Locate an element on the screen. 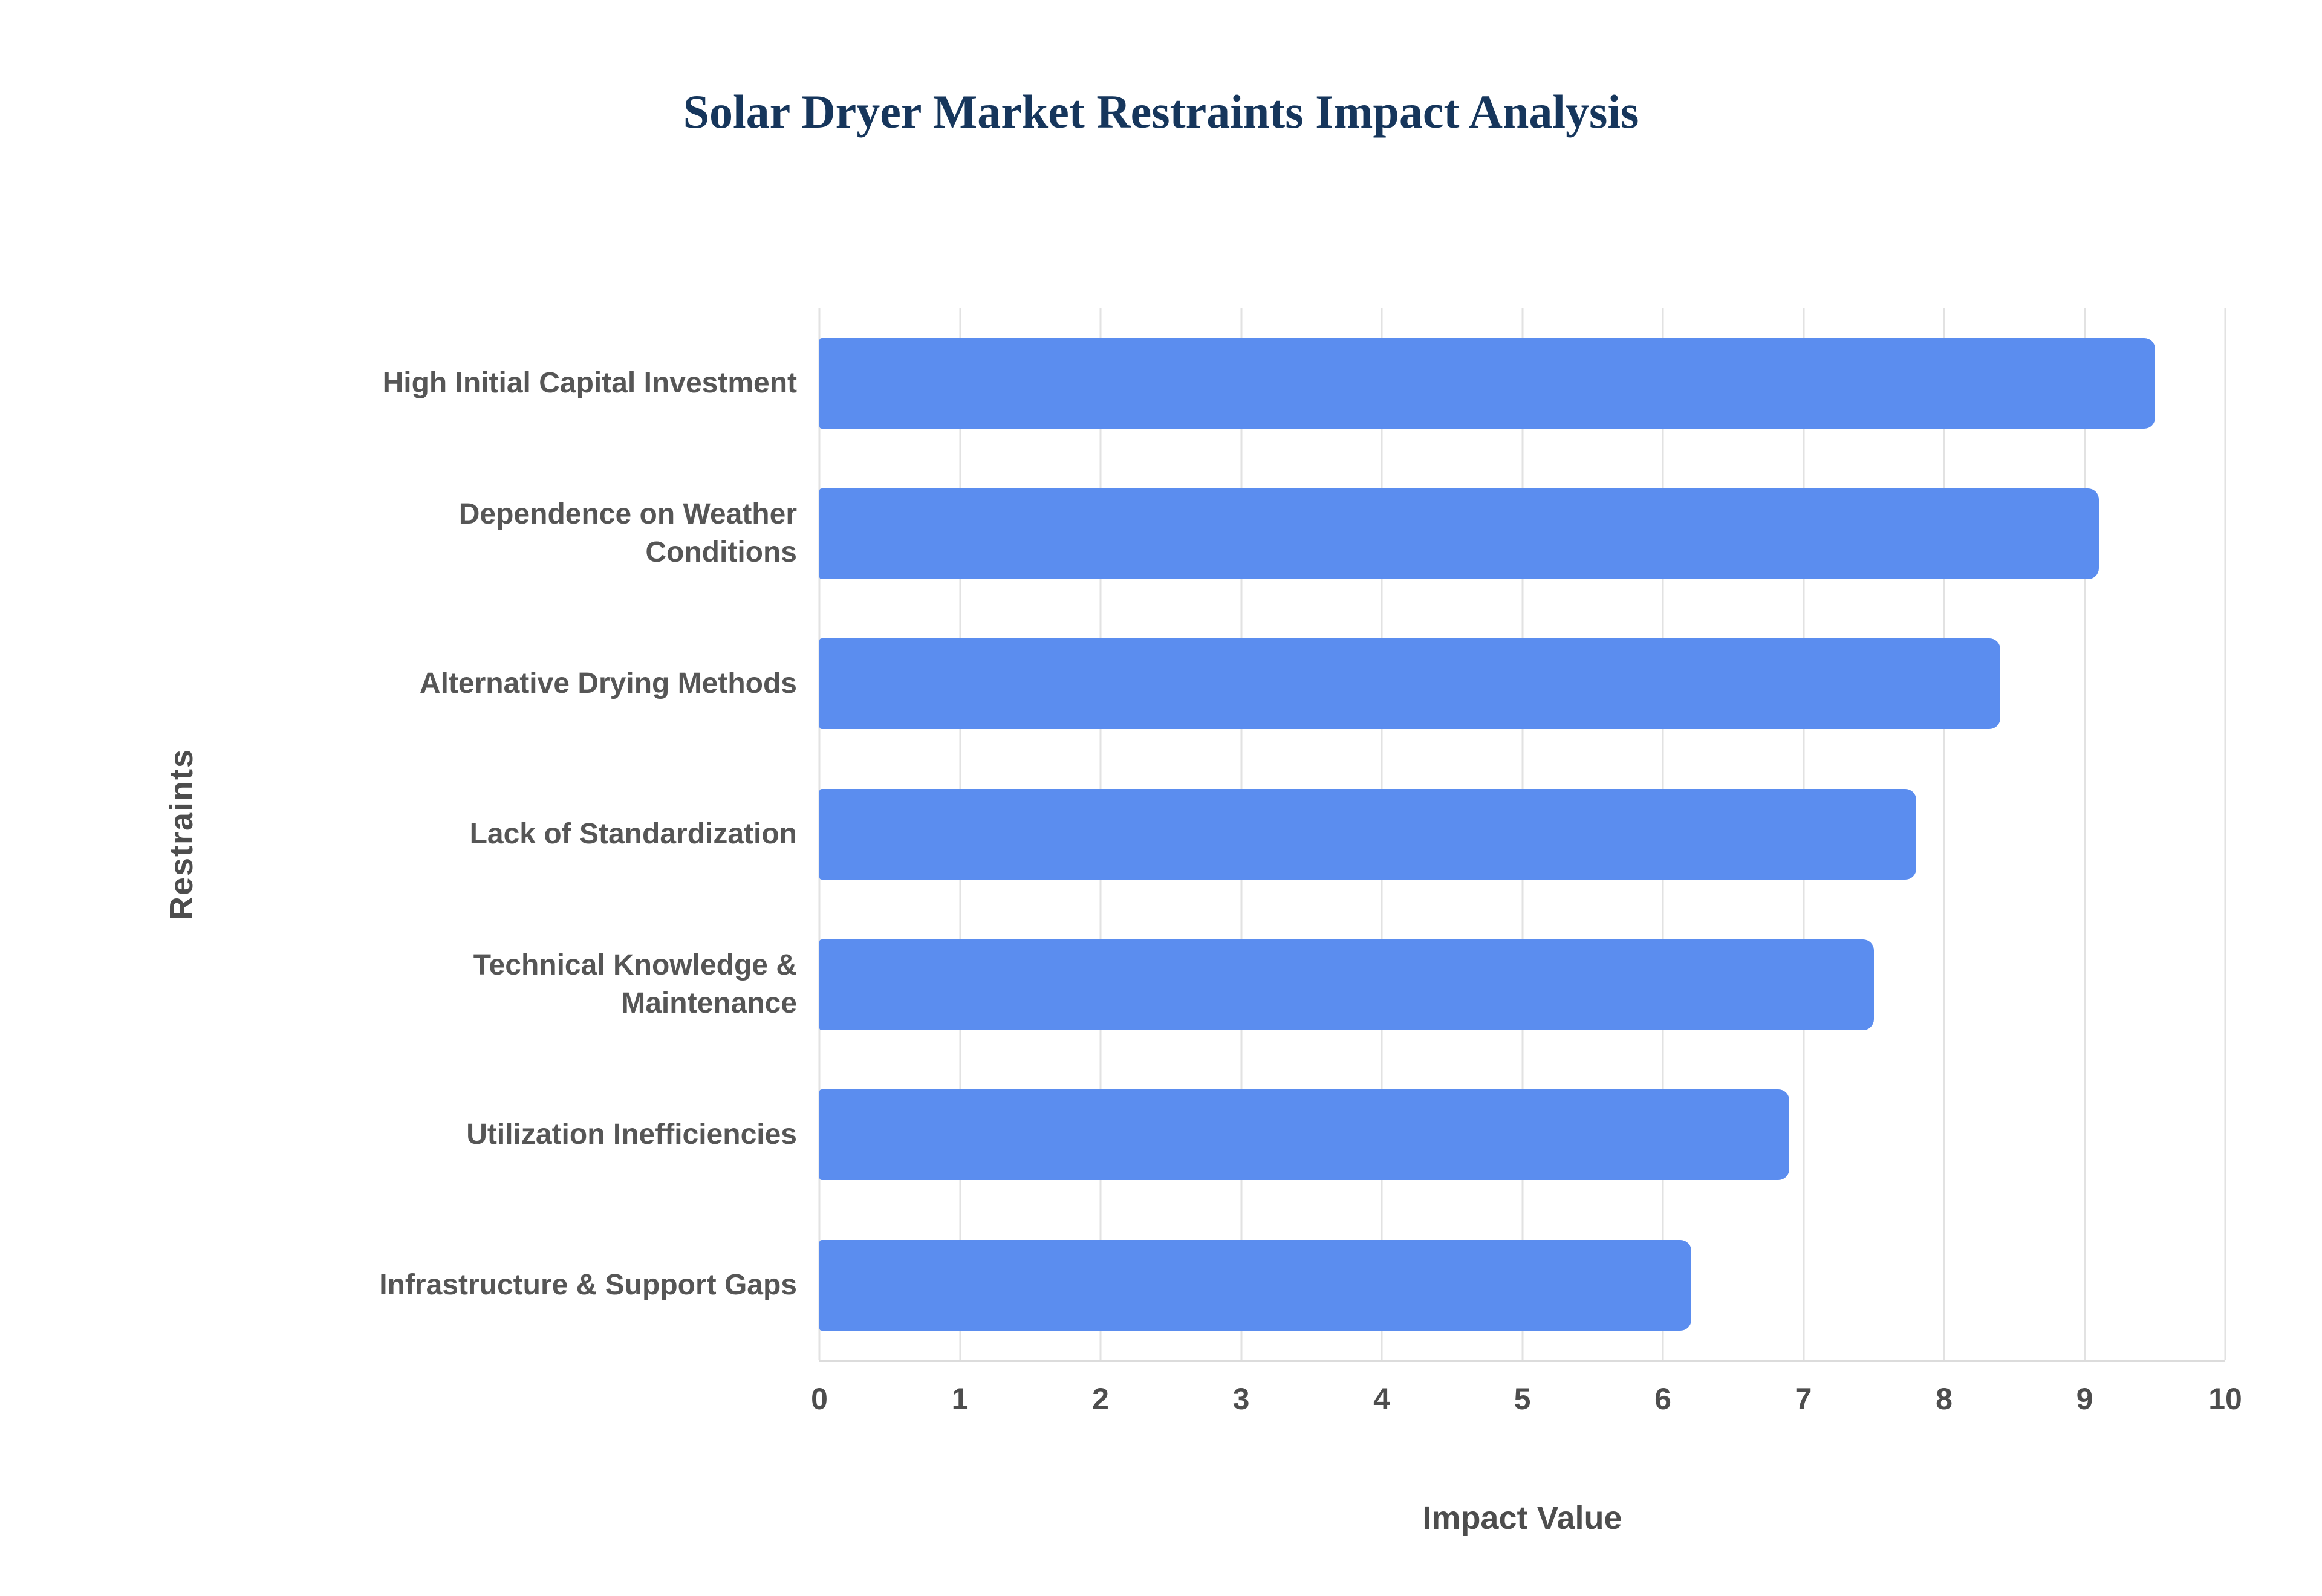 The image size is (2322, 1596). x-axis-tick-labels: 0 1 2 3 4 5 6 7 8 9 10 is located at coordinates (1526, 1405).